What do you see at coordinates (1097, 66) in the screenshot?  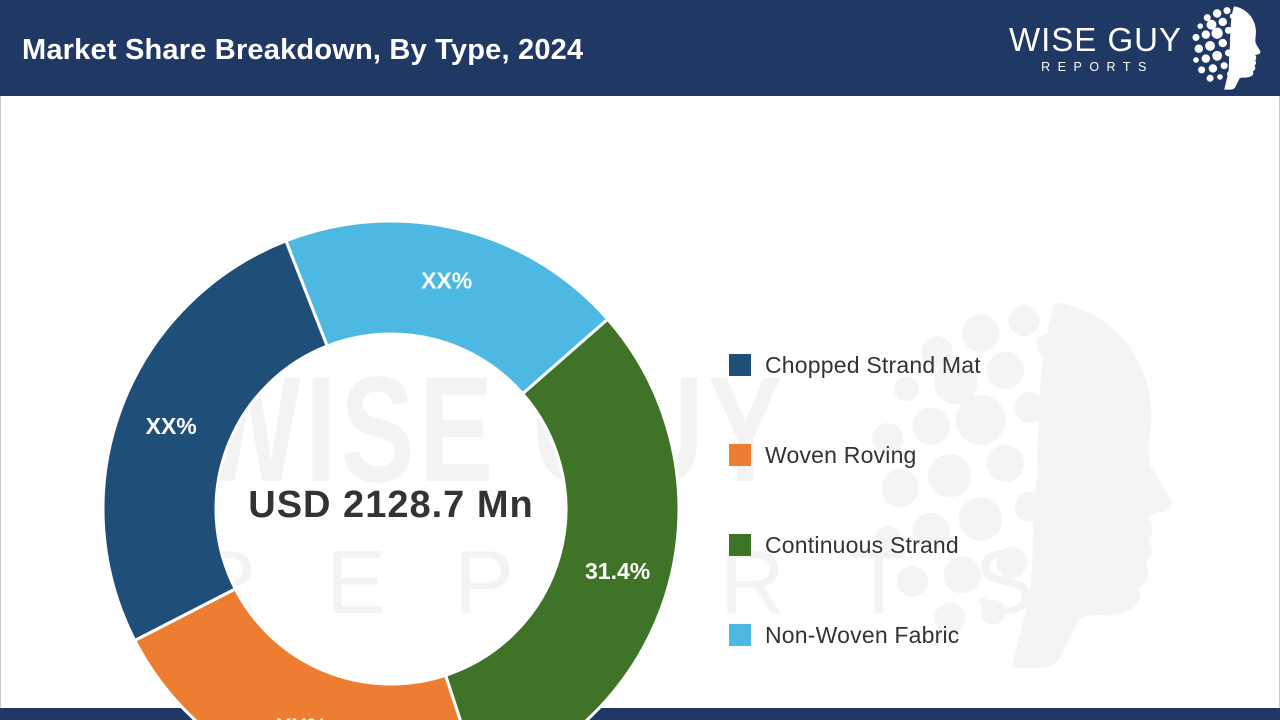 I see `logo-subtext: REPORTS` at bounding box center [1097, 66].